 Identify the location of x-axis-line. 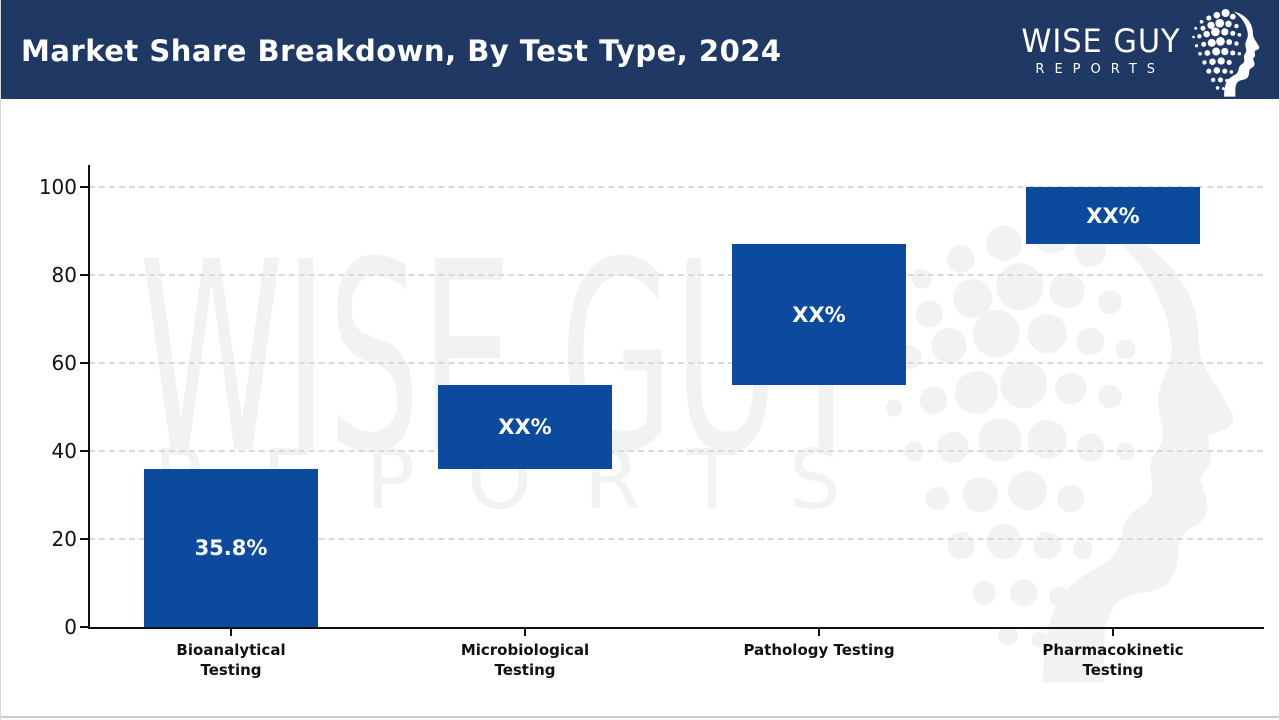
(676, 628).